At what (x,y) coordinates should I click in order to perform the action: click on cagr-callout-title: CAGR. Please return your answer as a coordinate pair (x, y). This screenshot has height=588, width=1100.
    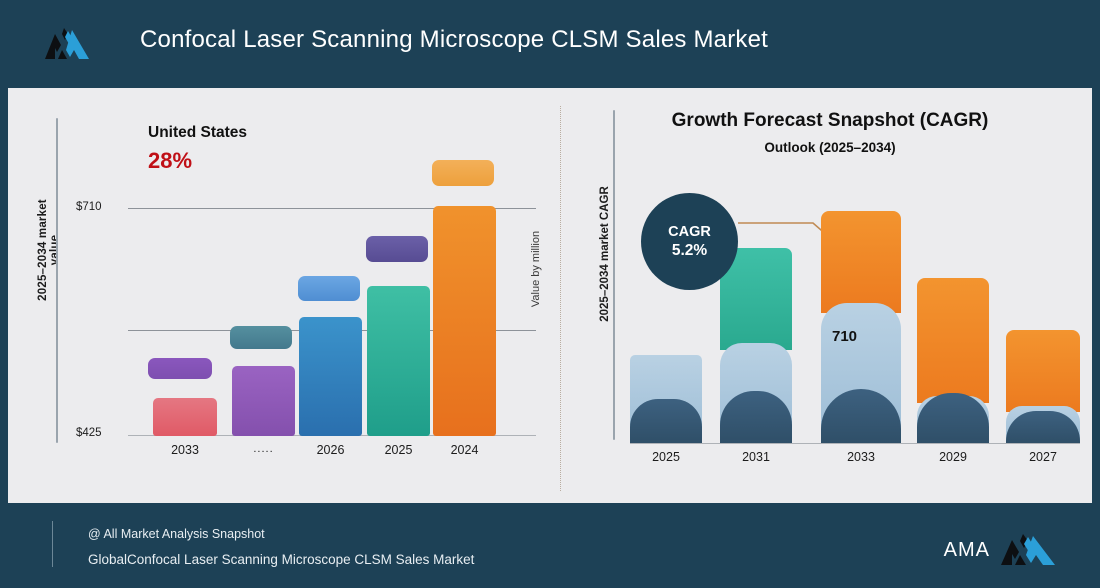
    Looking at the image, I should click on (689, 231).